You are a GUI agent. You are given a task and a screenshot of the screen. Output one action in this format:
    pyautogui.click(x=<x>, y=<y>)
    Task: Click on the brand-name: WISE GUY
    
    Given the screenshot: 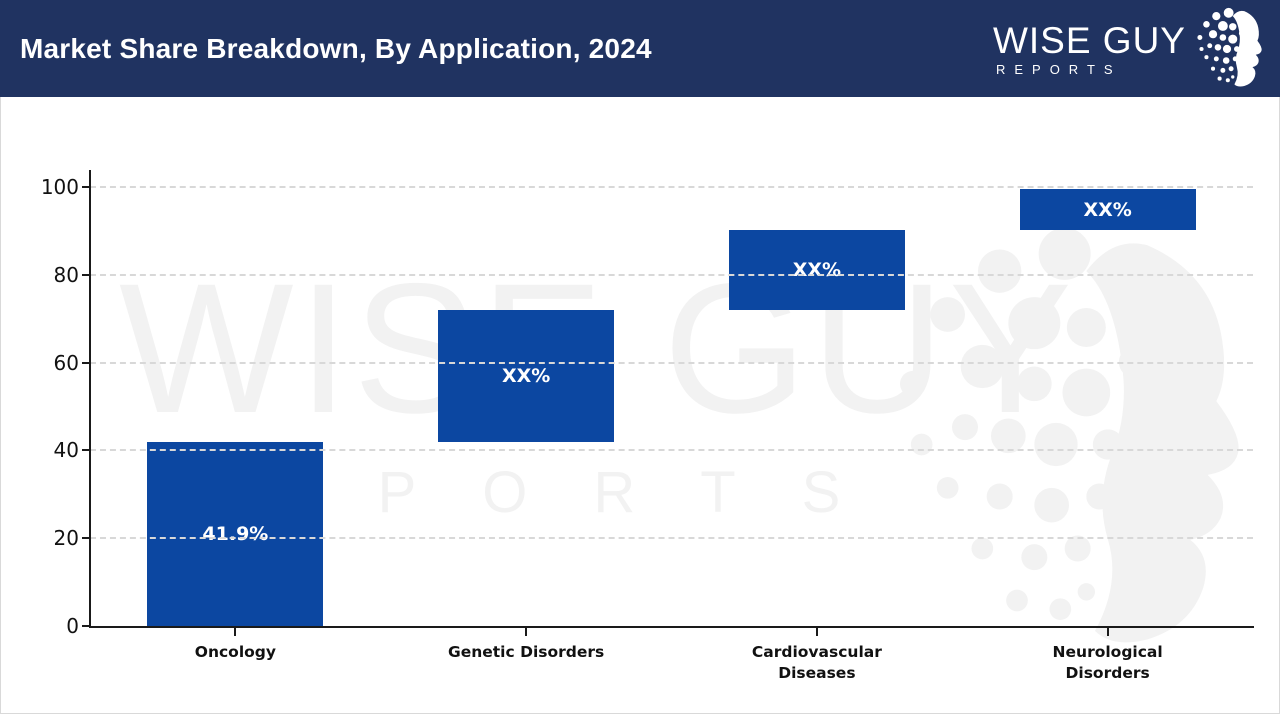 What is the action you would take?
    pyautogui.click(x=1089, y=40)
    